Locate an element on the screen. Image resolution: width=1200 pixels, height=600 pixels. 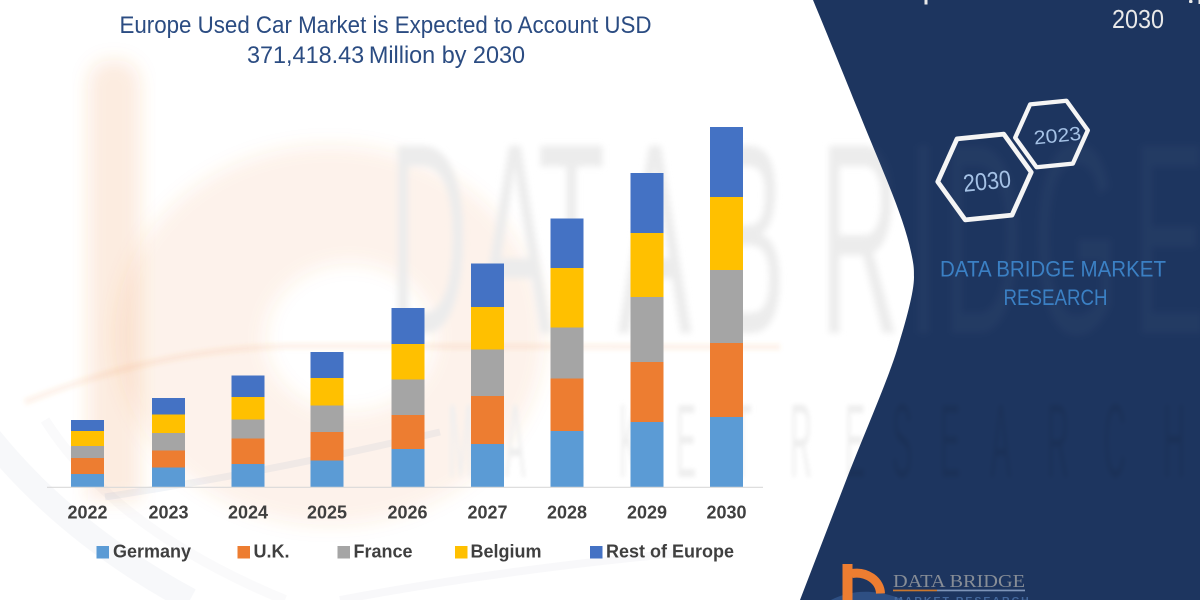
svg-text: 2025 is located at coordinates (327, 513).